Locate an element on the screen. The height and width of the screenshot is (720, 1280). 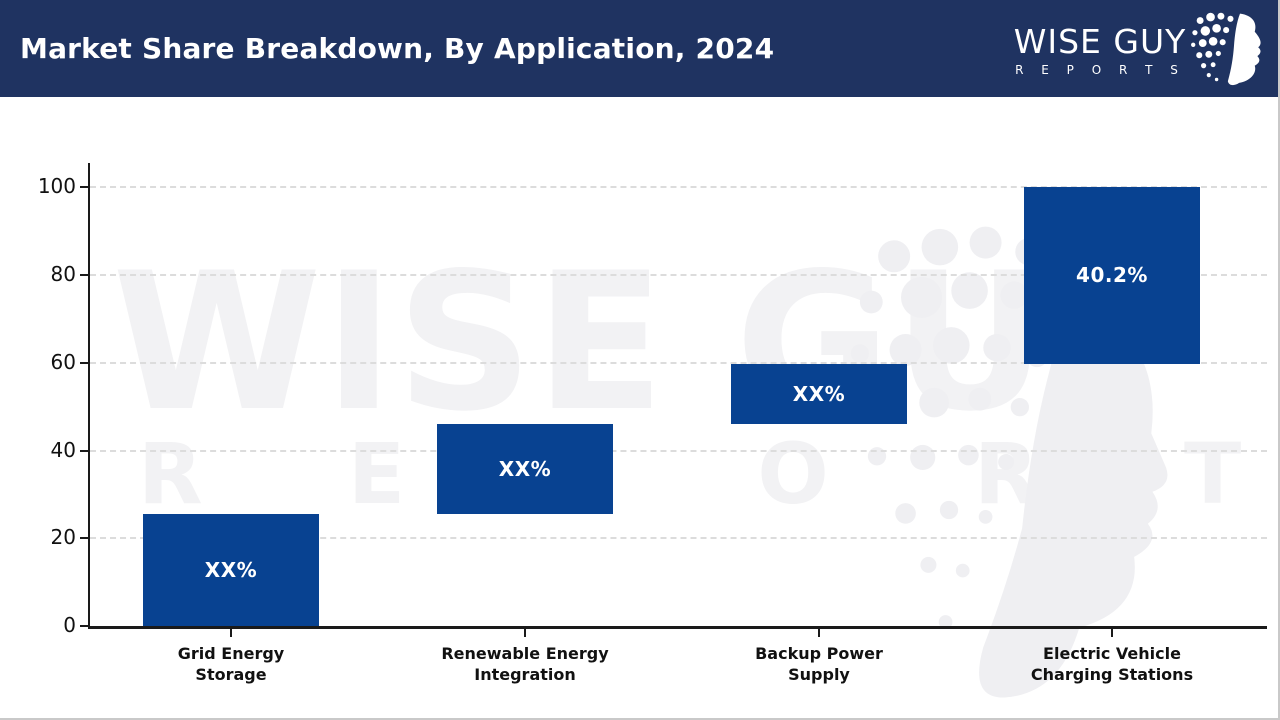
x-category-label: Backup Power Supply is located at coordinates (819, 664).